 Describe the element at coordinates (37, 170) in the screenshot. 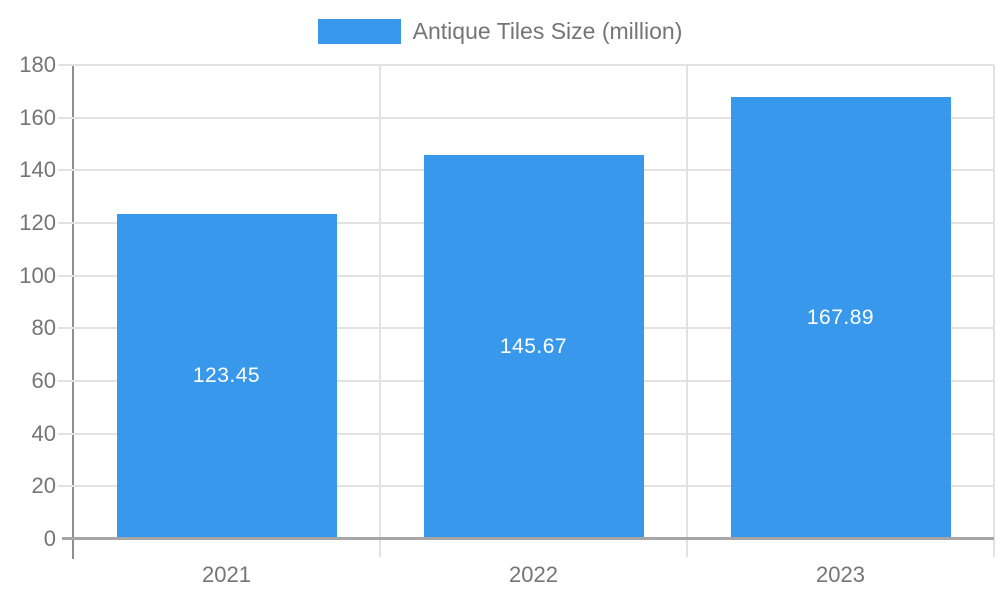

I see `y-tick-label-140: 140` at that location.